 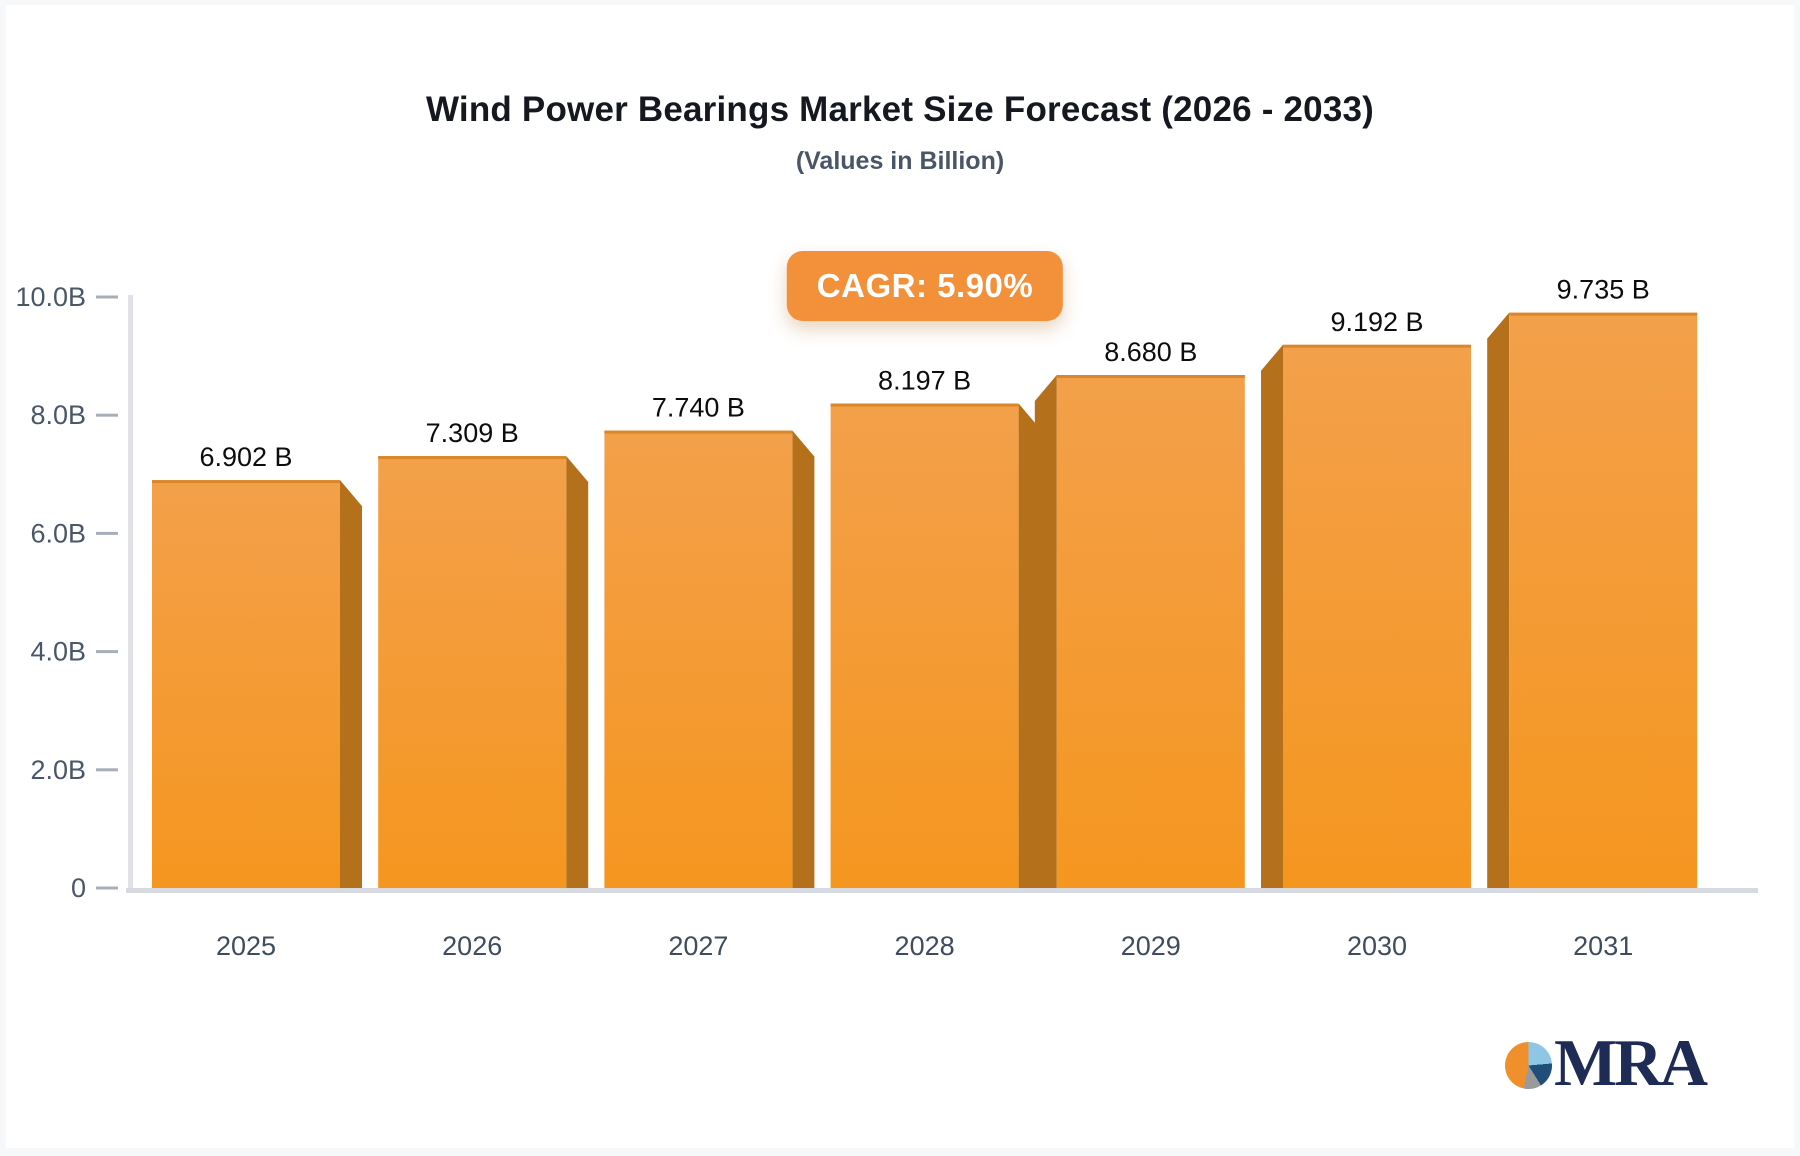 What do you see at coordinates (698, 946) in the screenshot?
I see `x-axis-label: 2027` at bounding box center [698, 946].